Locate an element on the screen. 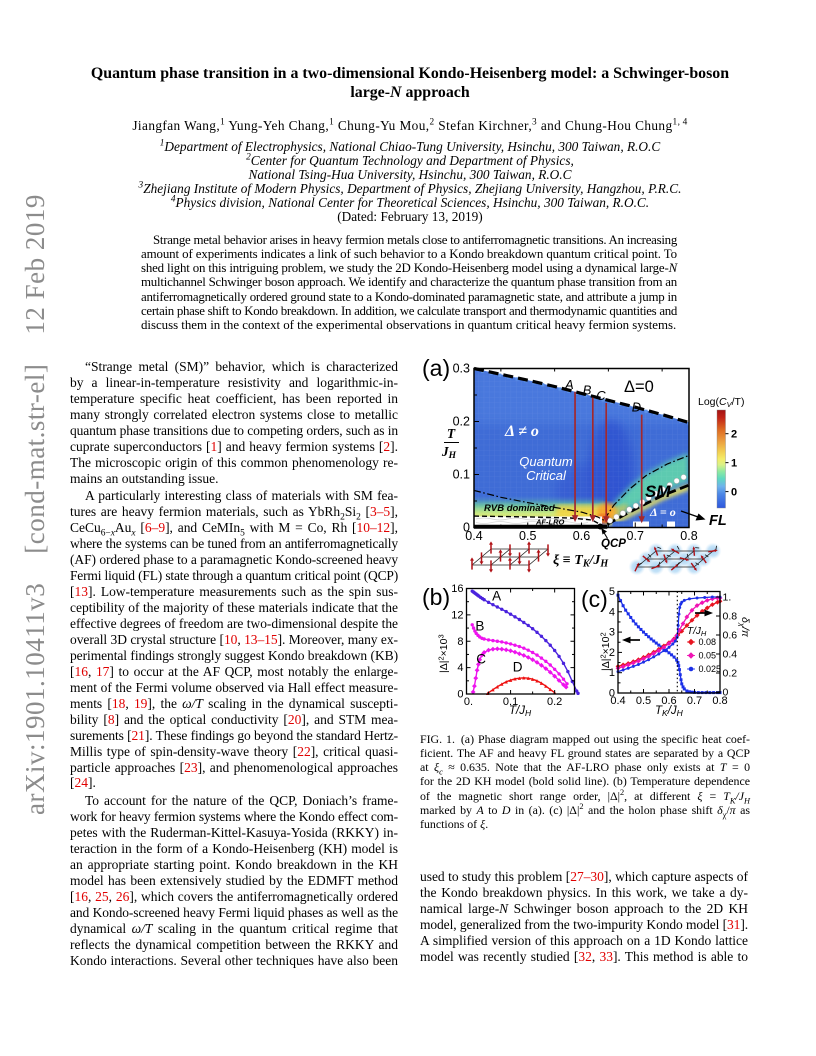  curve-D is located at coordinates (521, 685).